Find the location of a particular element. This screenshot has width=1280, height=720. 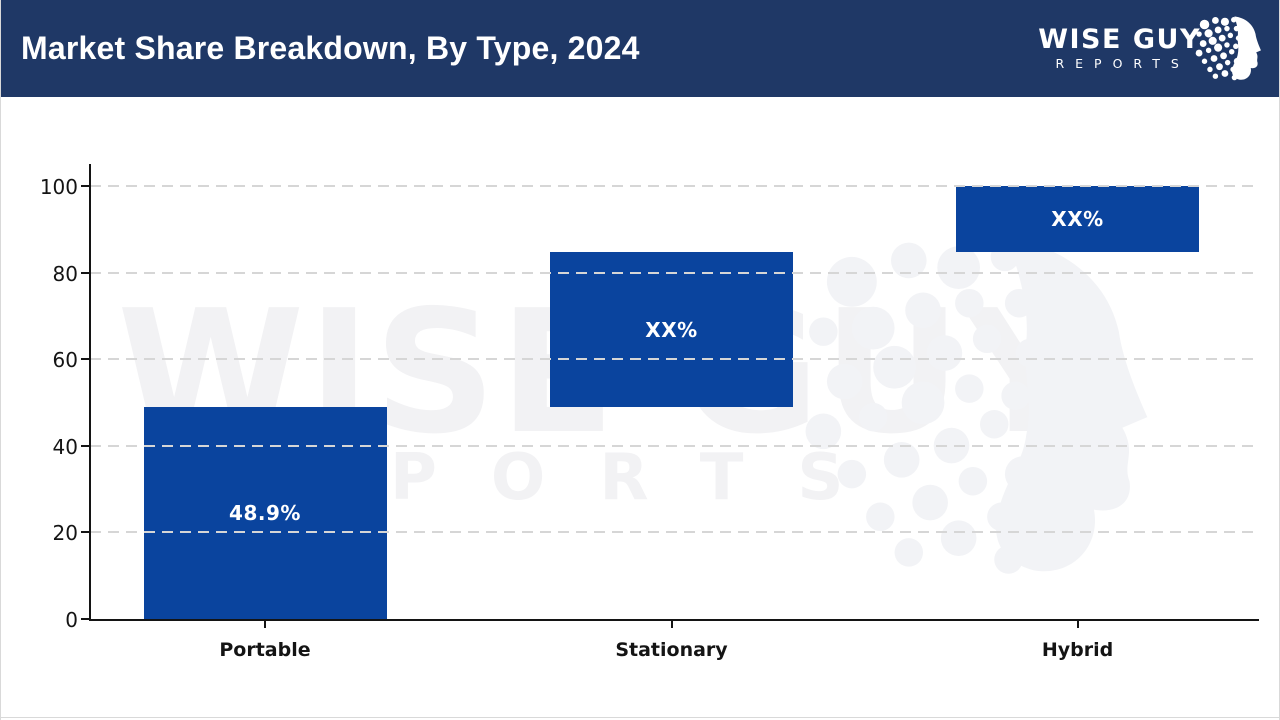

watermark-head-icon is located at coordinates (976, 406).